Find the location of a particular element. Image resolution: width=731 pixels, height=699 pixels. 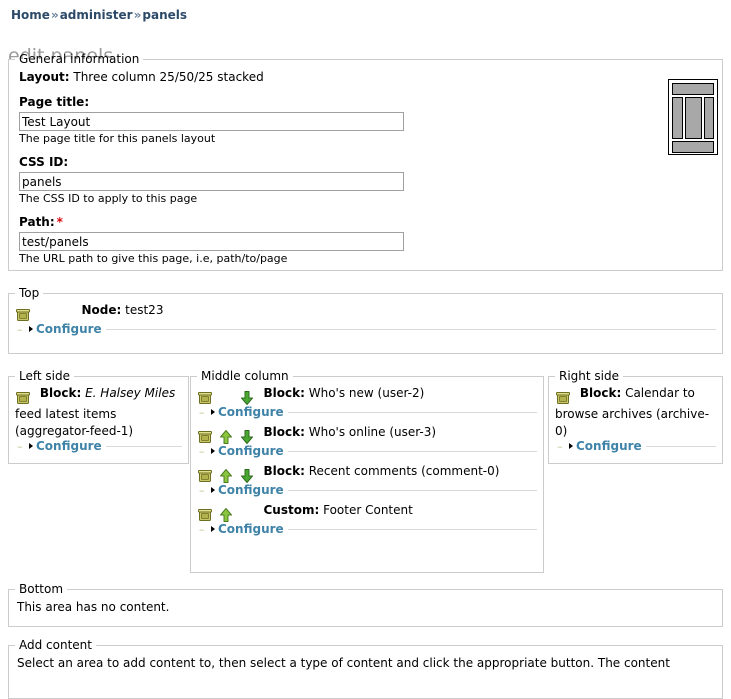

region-bottom-fieldset: Bottom This area has no content. is located at coordinates (365, 605).